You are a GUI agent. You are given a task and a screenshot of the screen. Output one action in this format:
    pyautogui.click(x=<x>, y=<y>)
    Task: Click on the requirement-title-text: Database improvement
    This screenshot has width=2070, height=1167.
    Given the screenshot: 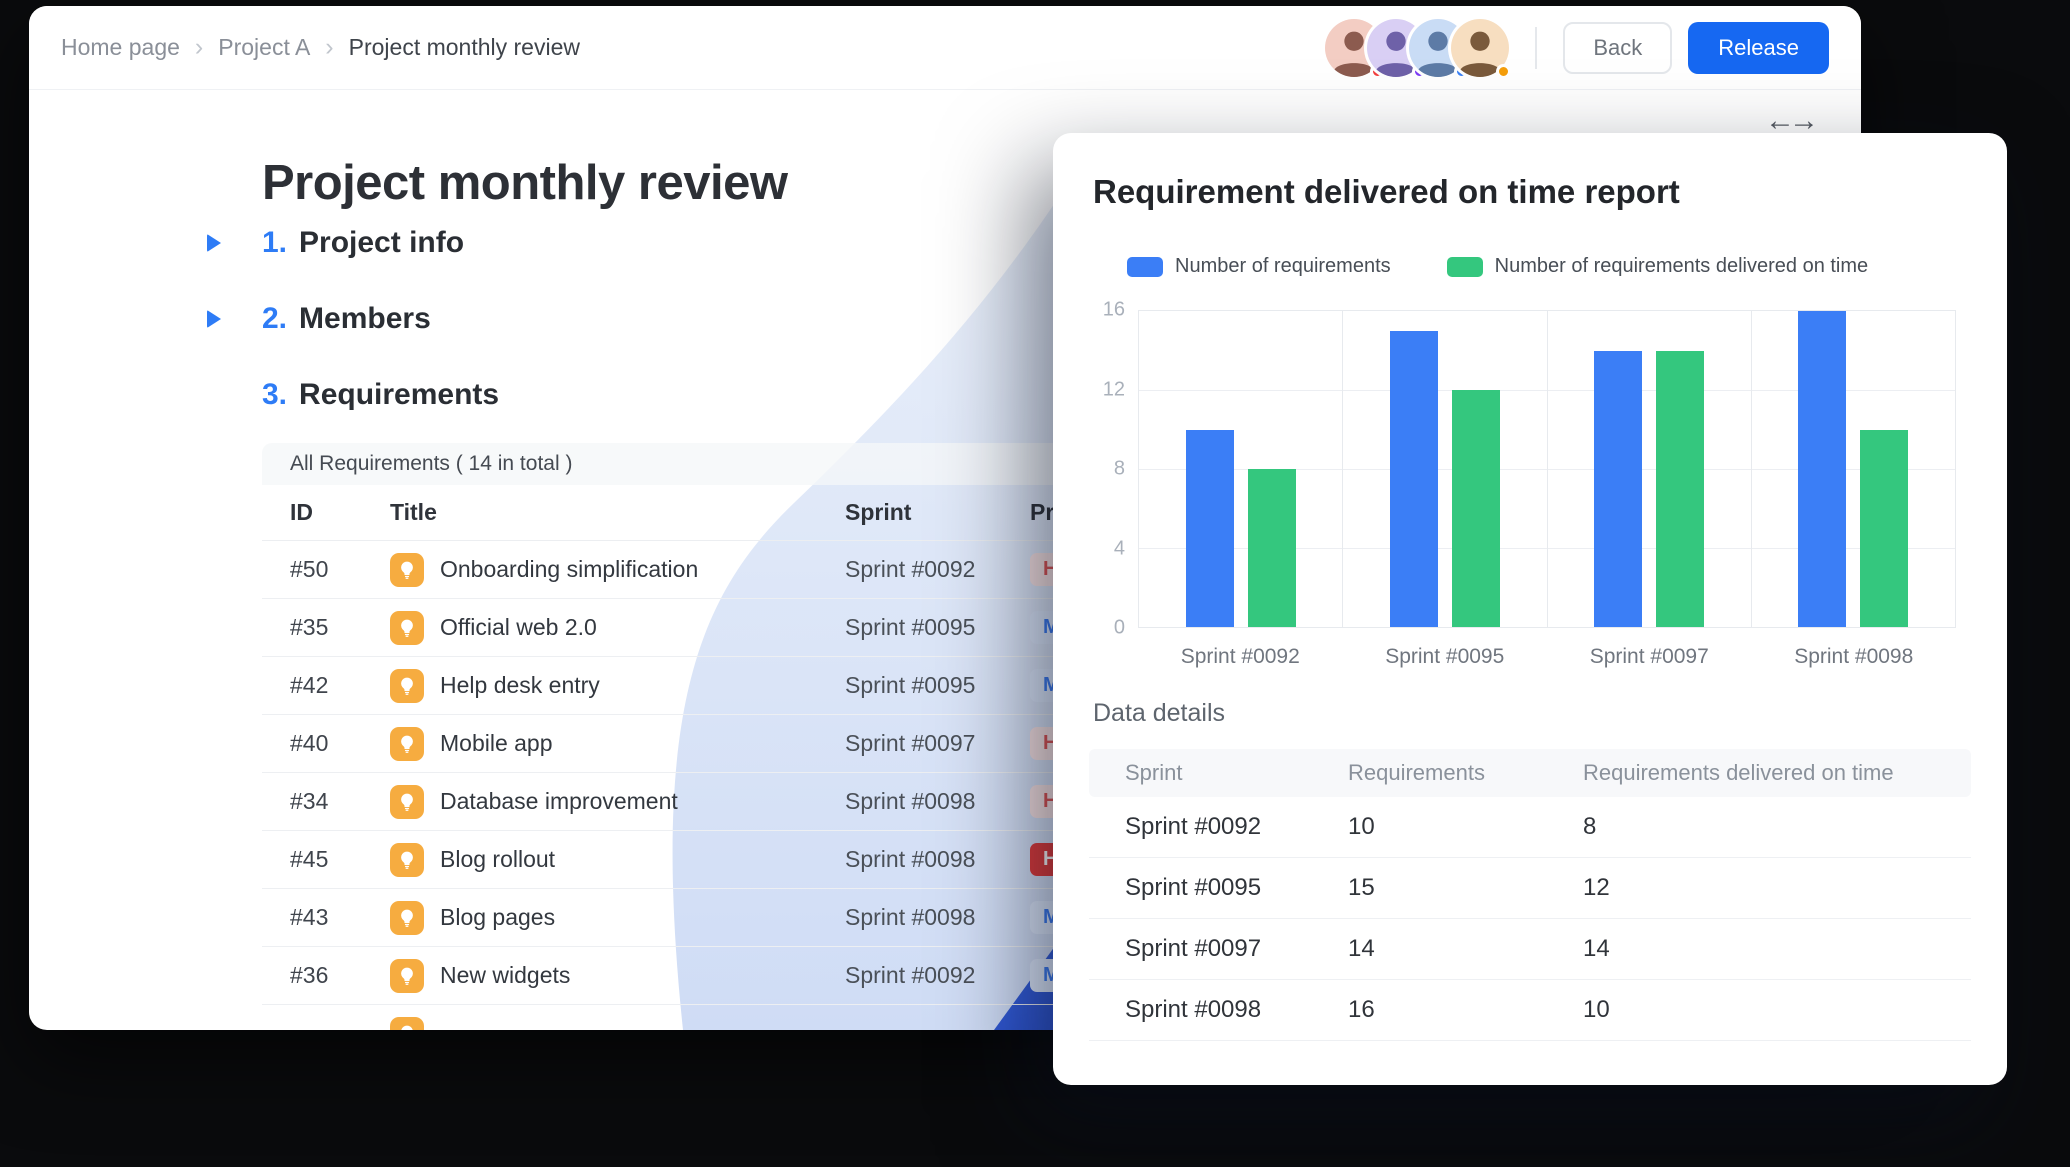 What is the action you would take?
    pyautogui.click(x=559, y=801)
    